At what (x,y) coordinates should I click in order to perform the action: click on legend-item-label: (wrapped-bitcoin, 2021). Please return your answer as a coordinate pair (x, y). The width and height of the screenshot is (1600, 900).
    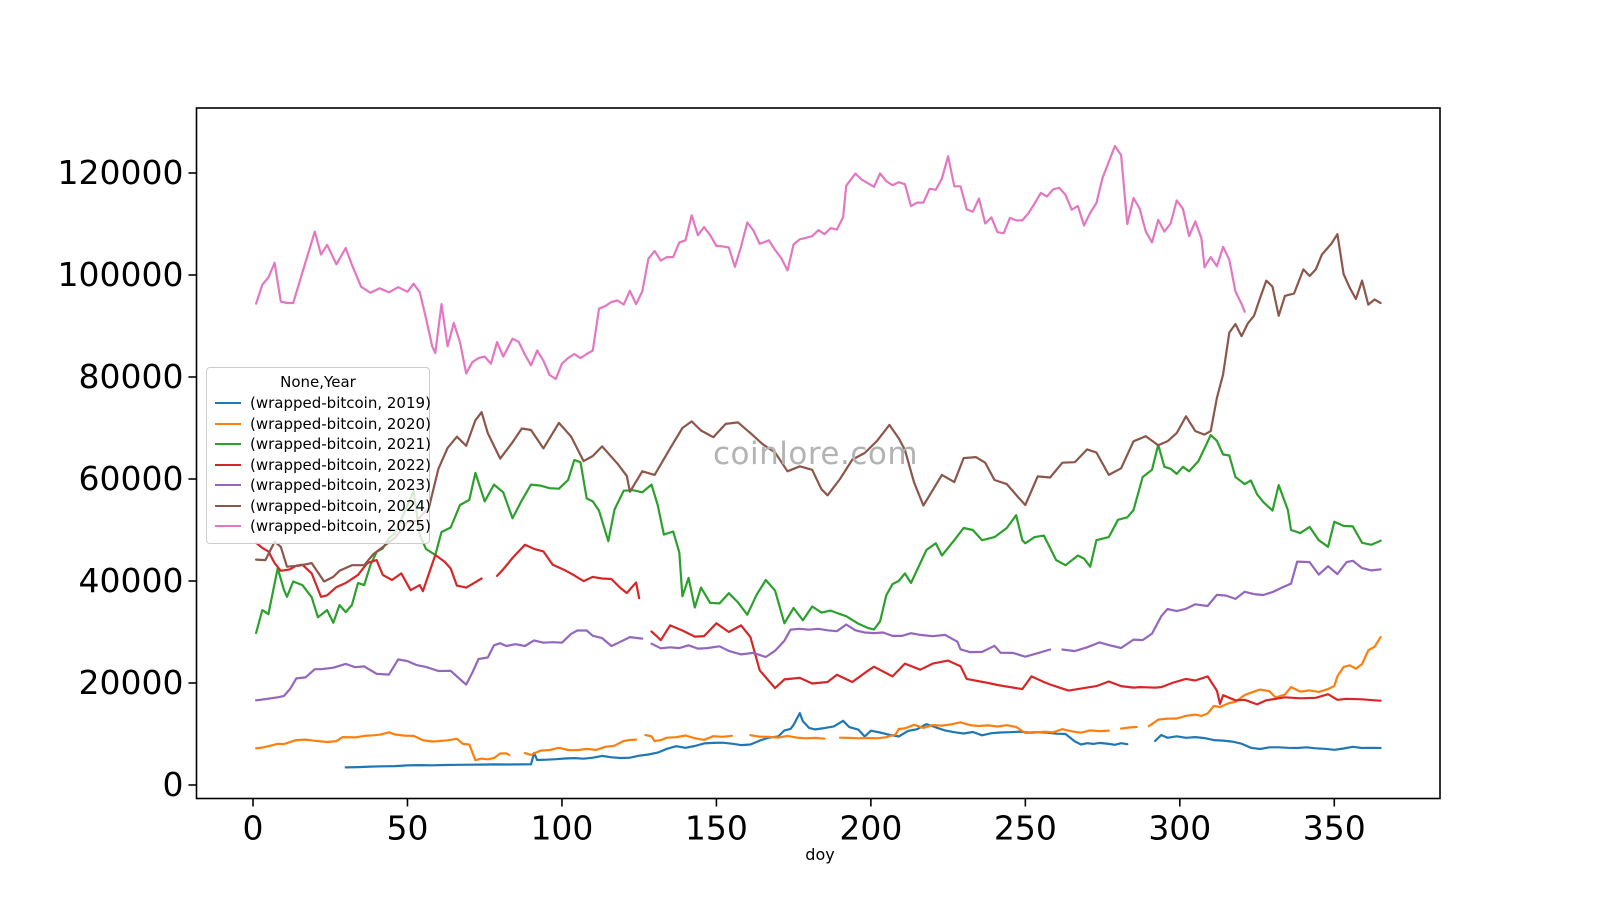
    Looking at the image, I should click on (340, 444).